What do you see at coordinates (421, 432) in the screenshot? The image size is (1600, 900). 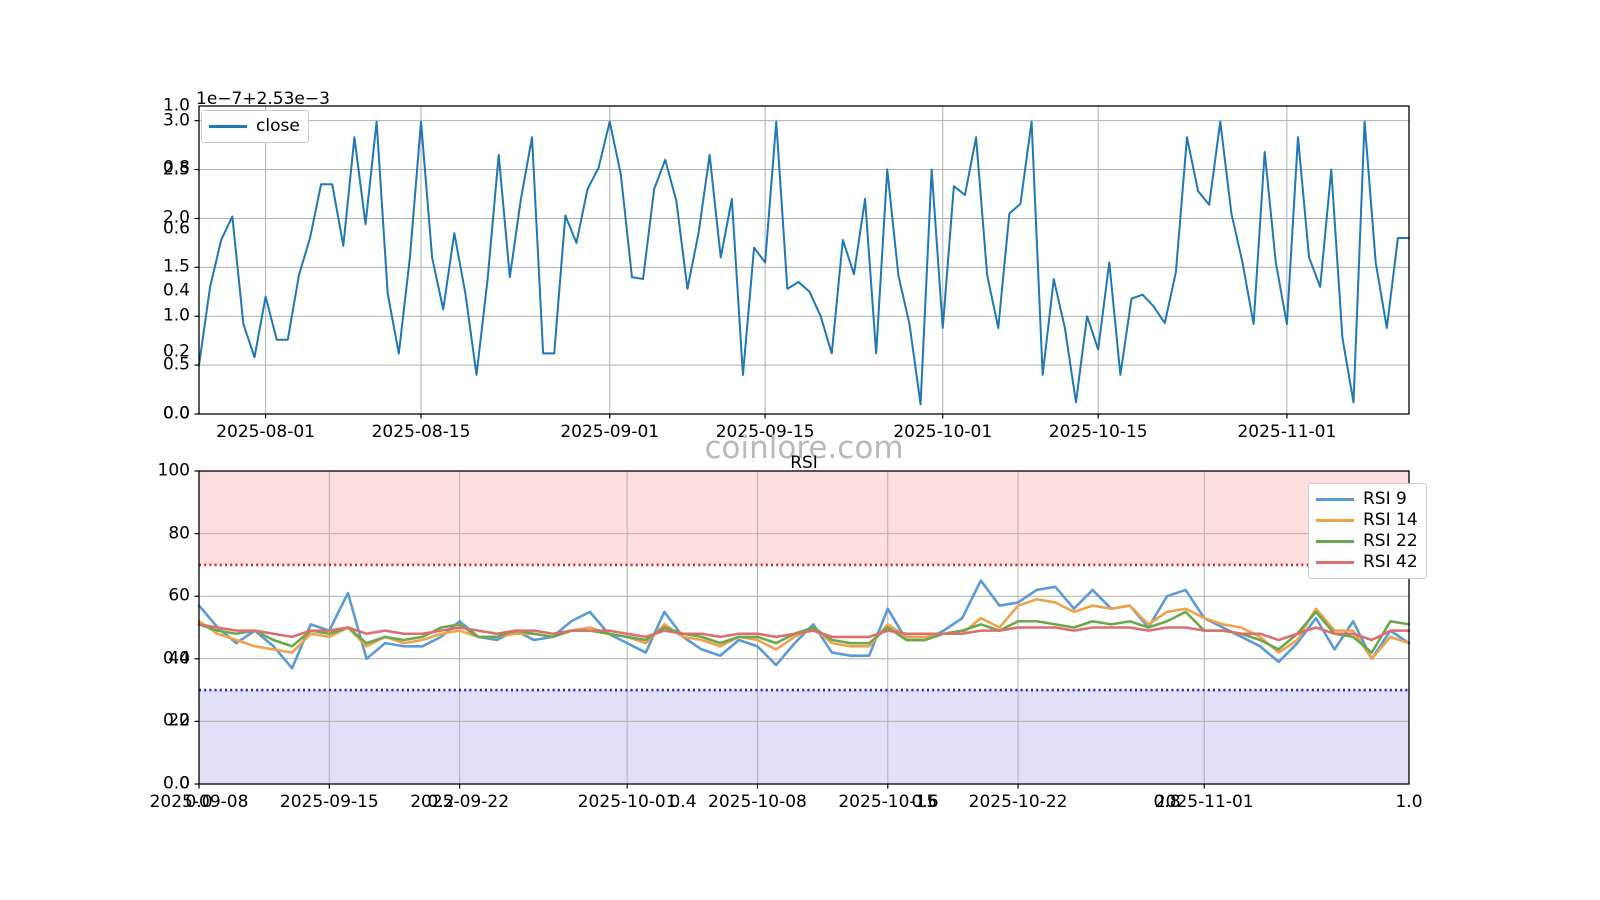 I see `price-xtick-1: 2025-08-15` at bounding box center [421, 432].